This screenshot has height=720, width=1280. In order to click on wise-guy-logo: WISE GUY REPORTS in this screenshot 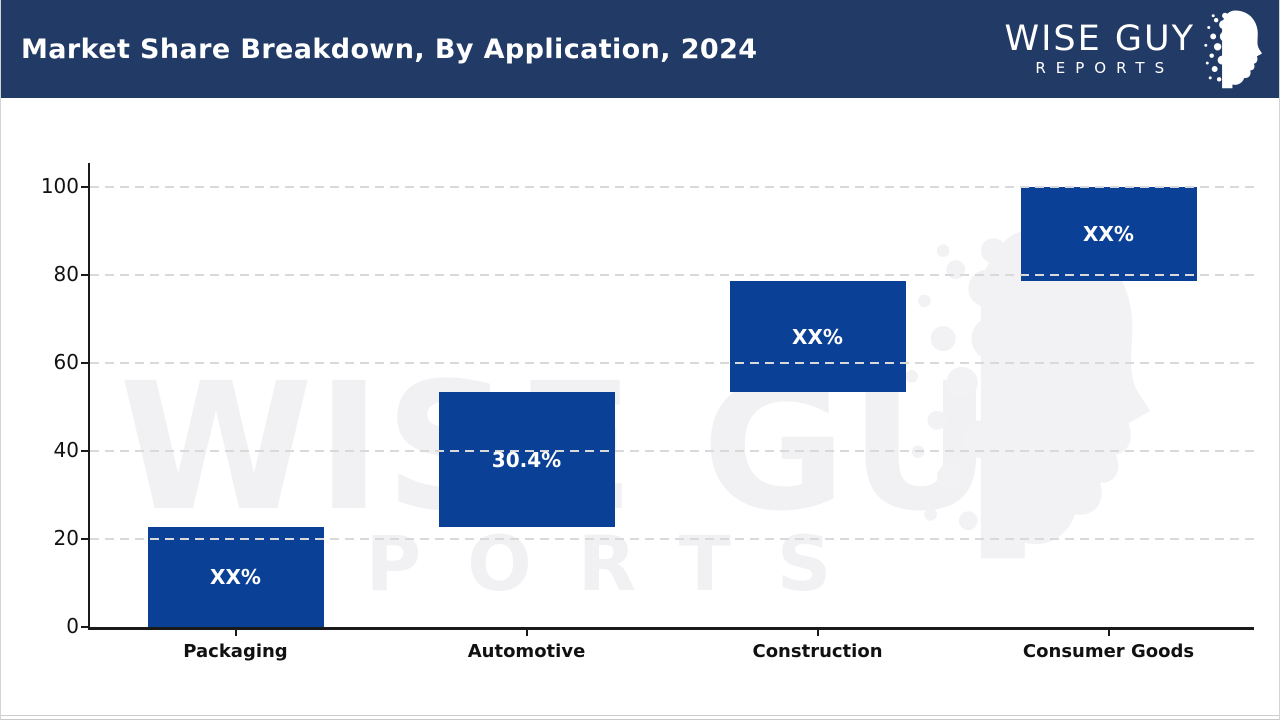, I will do `click(1134, 49)`.